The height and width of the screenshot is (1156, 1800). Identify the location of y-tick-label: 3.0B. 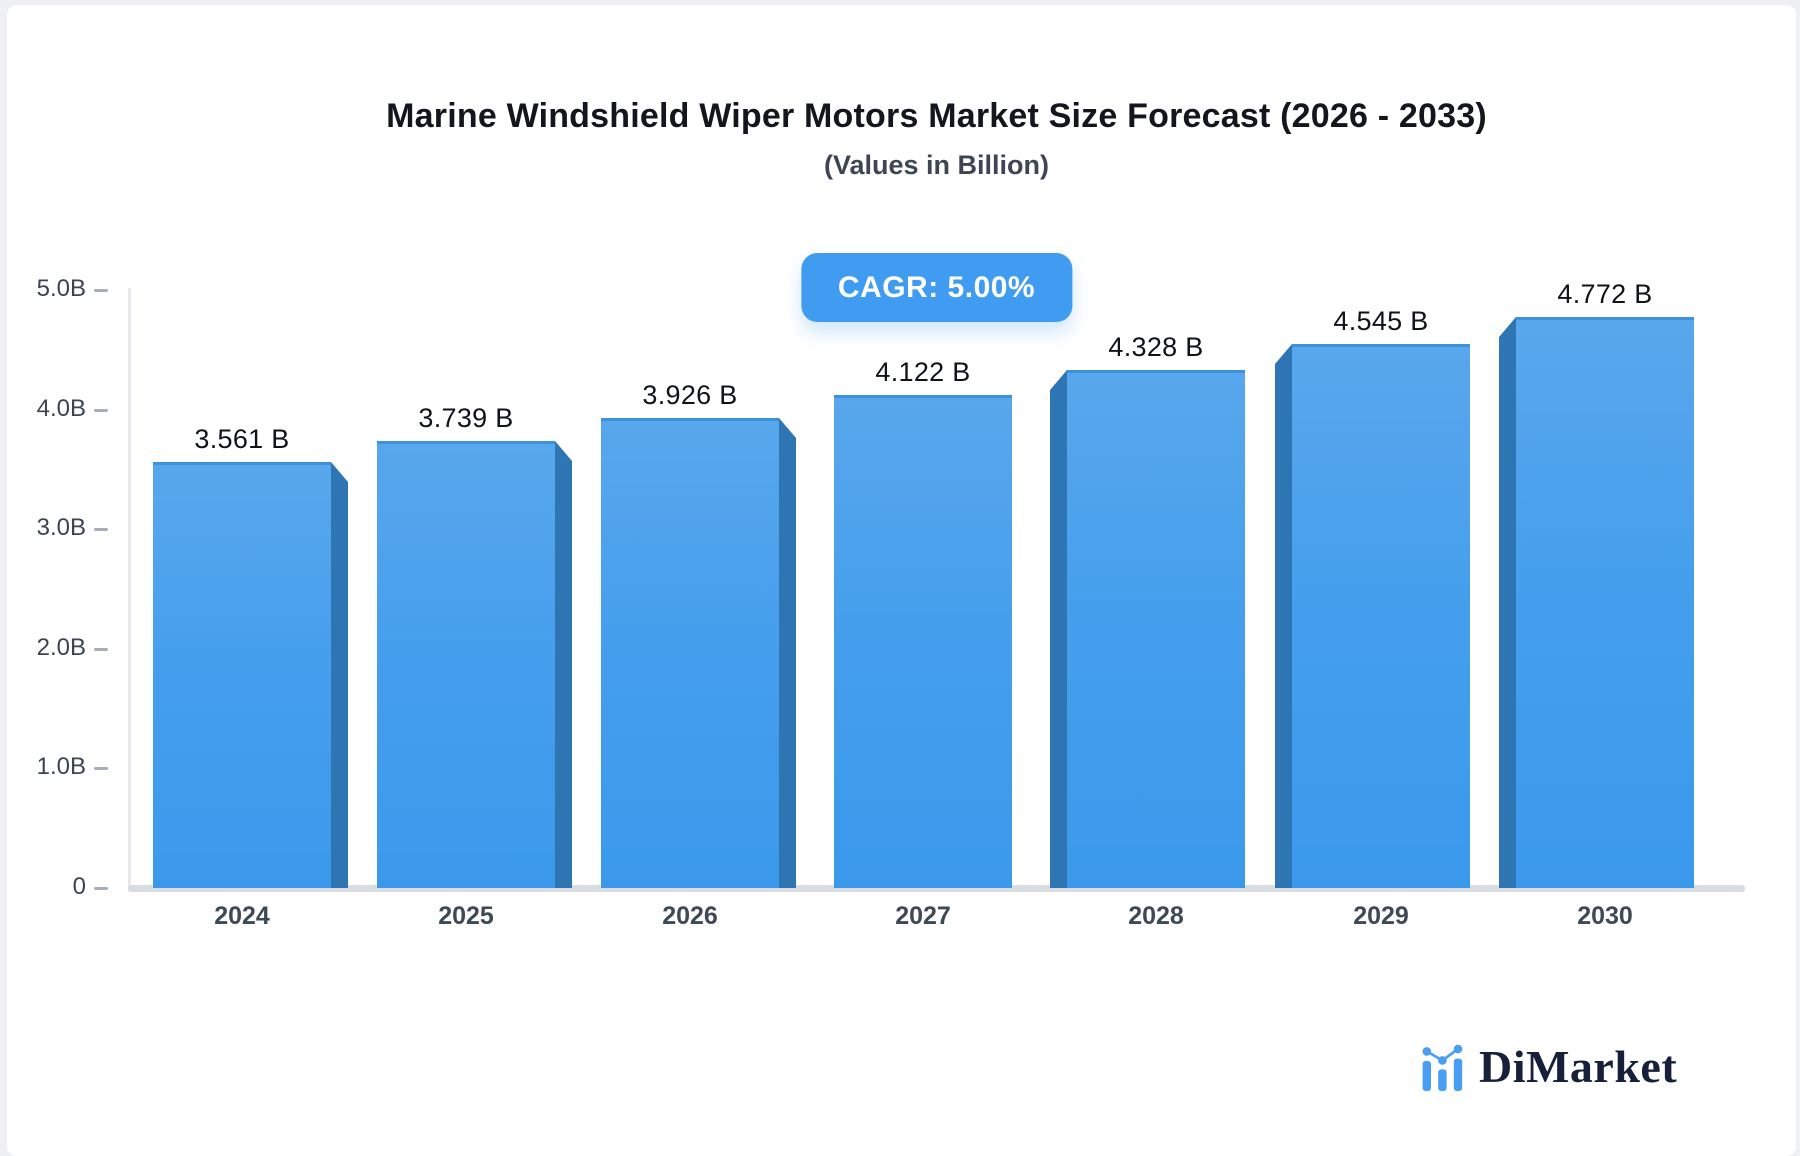
(61, 527).